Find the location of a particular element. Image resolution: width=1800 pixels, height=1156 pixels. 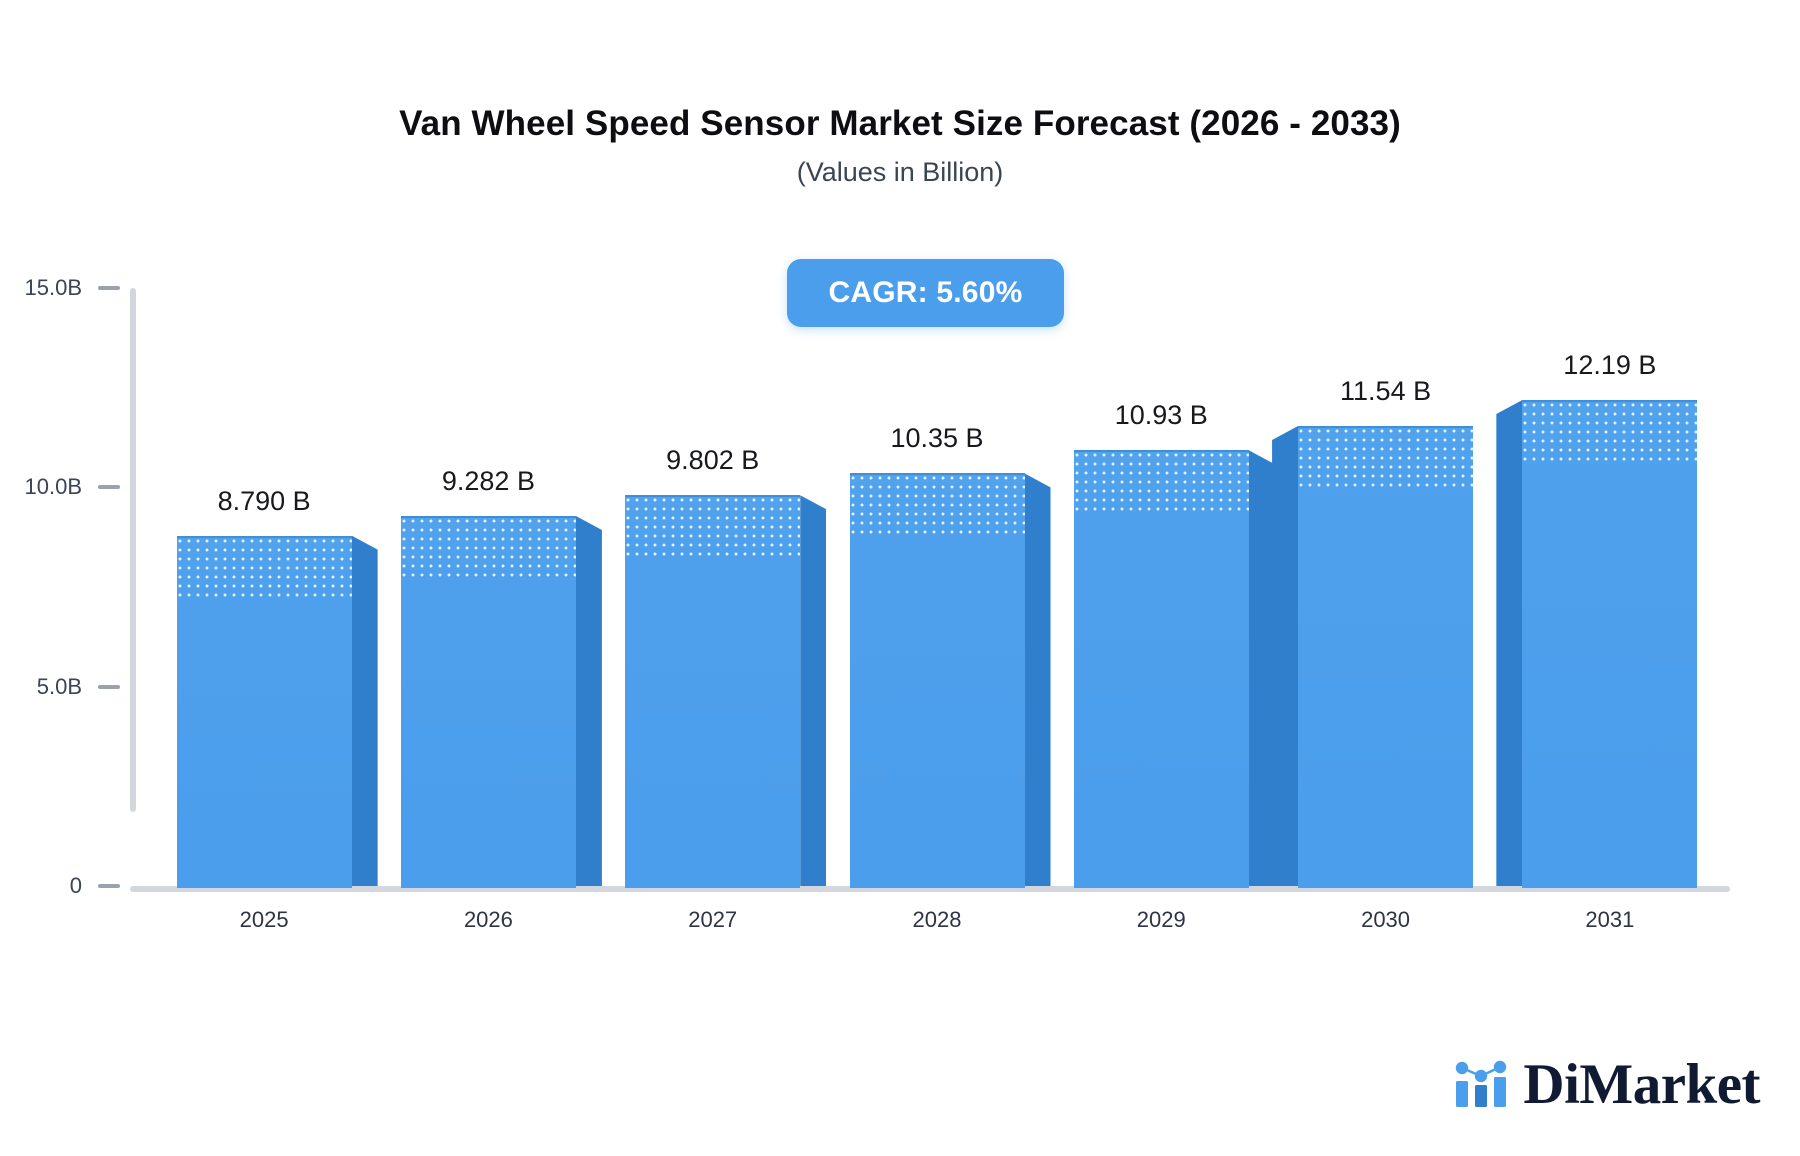

x-axis-tick-label: 2025 is located at coordinates (264, 919).